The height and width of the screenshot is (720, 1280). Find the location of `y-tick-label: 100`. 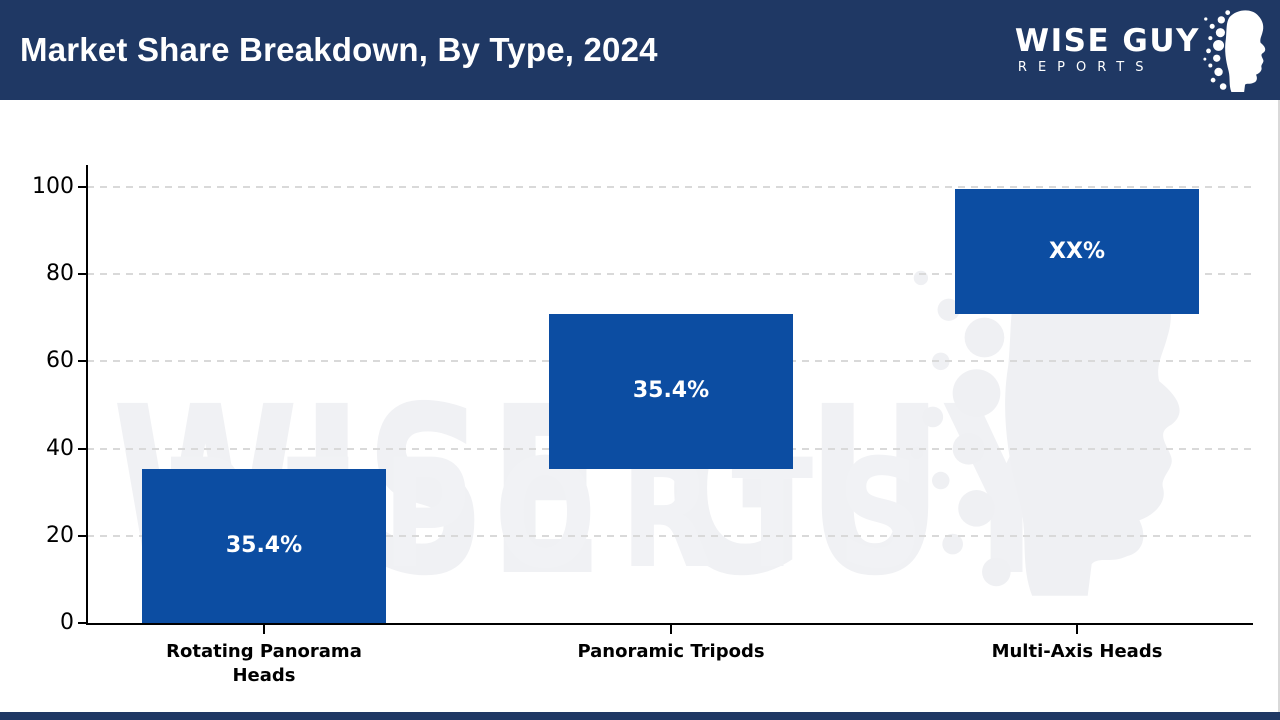

y-tick-label: 100 is located at coordinates (53, 186).